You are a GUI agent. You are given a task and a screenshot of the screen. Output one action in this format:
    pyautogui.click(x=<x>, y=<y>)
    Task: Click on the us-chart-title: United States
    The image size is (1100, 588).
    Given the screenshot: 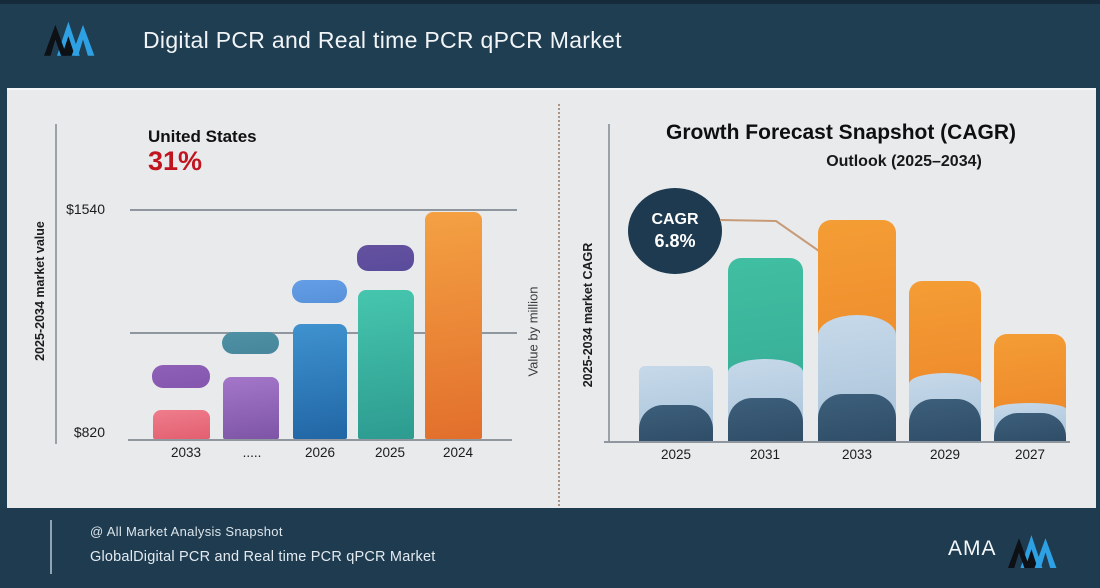 What is the action you would take?
    pyautogui.click(x=202, y=136)
    